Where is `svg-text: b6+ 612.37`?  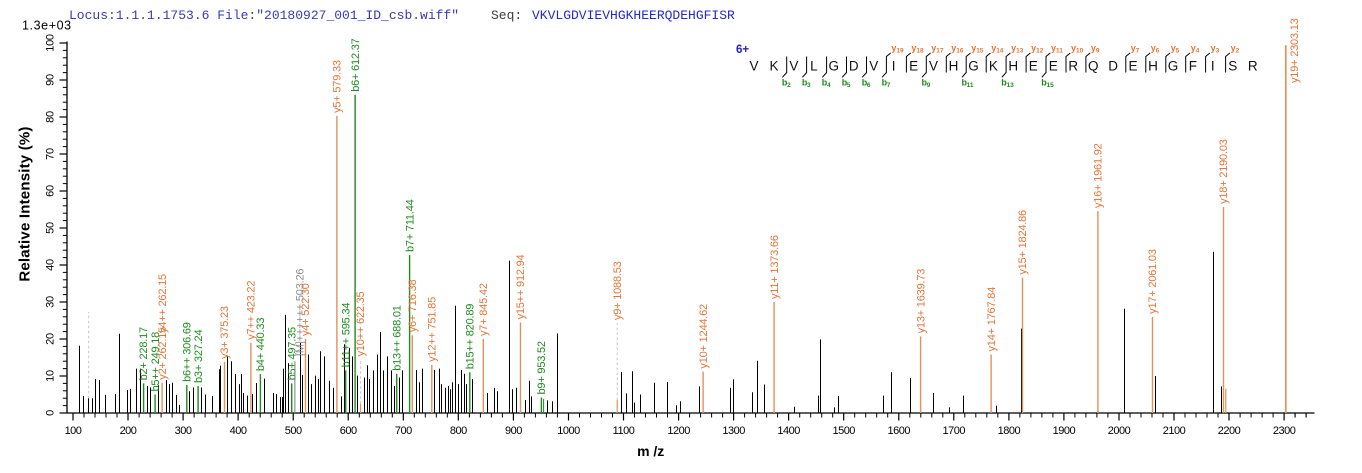 svg-text: b6+ 612.37 is located at coordinates (356, 64).